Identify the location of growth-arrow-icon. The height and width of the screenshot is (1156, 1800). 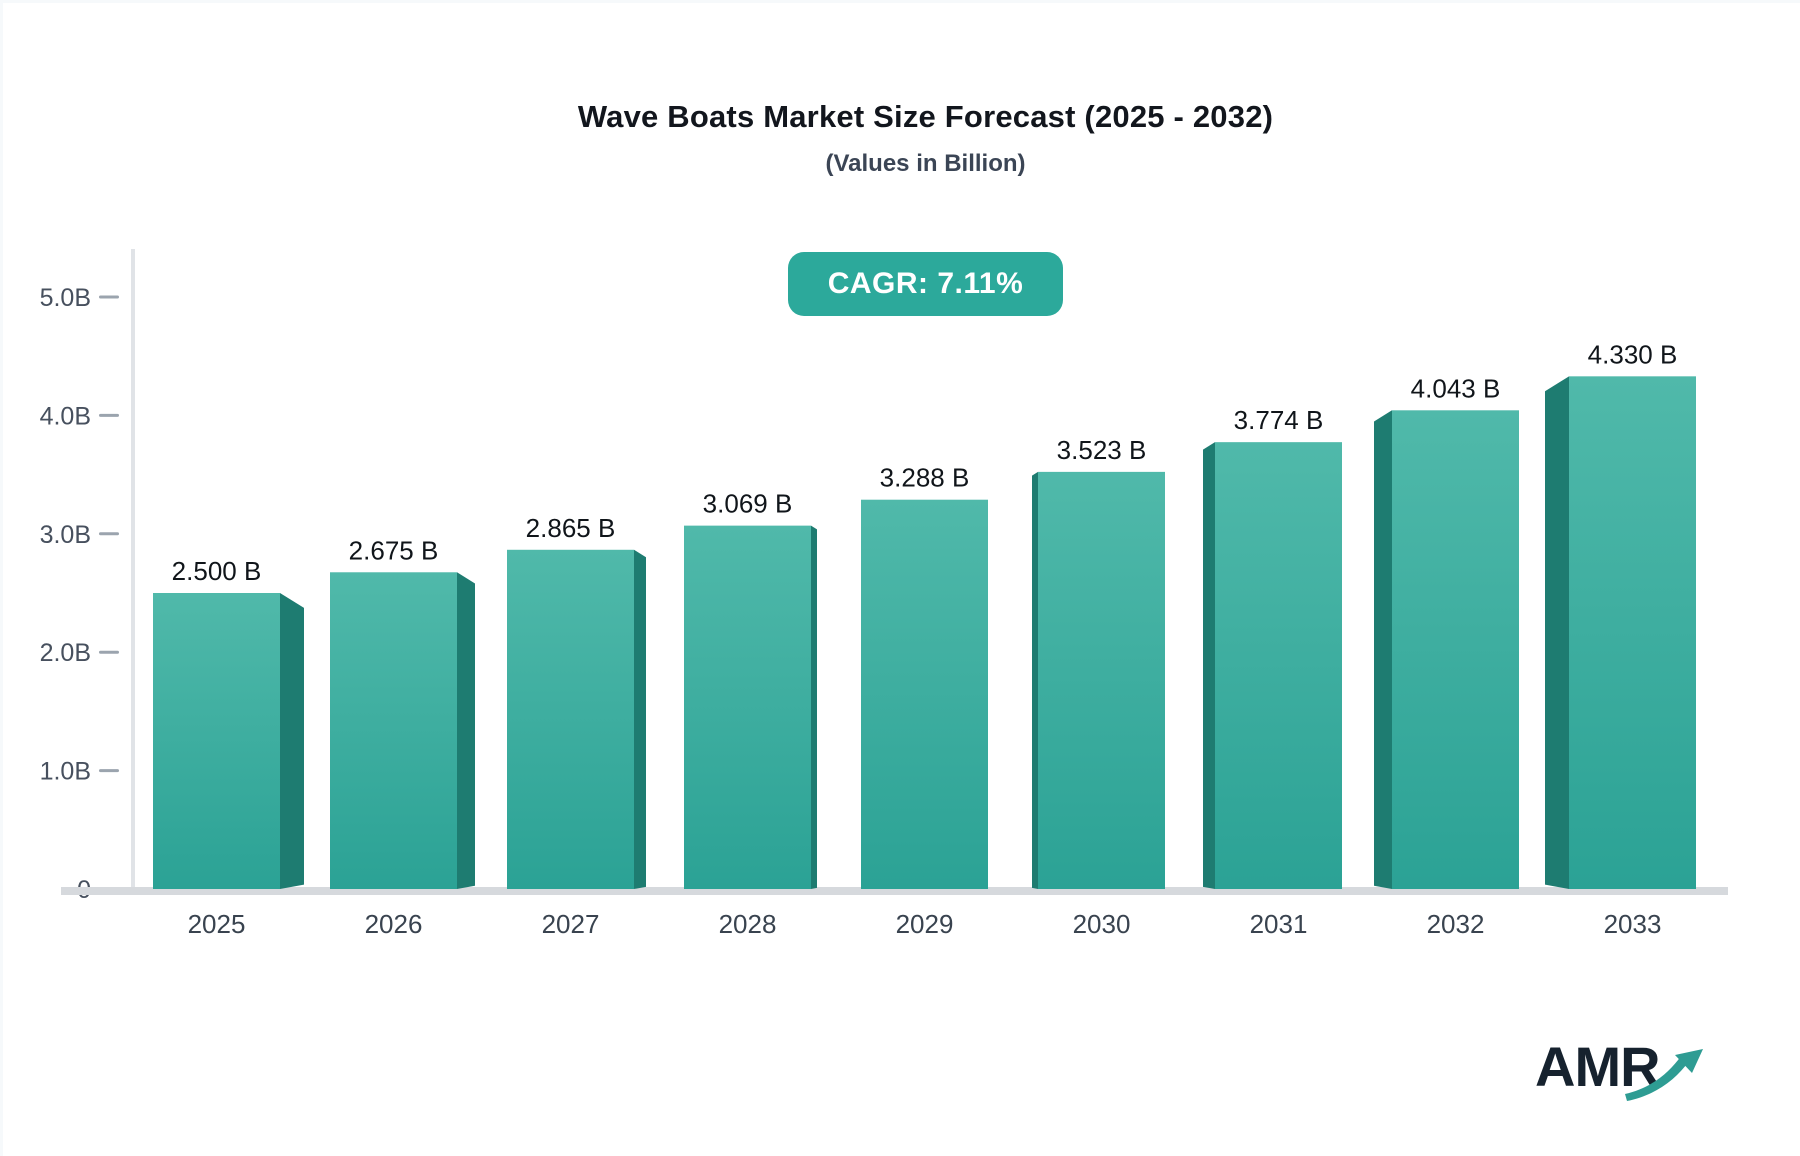
(1664, 1075).